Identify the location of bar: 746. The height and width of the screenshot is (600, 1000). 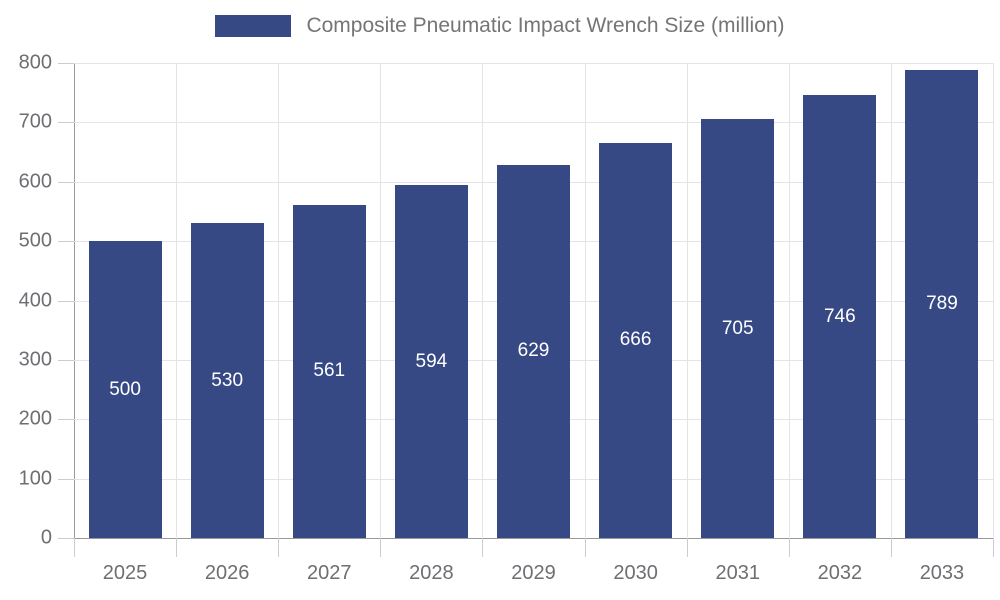
(840, 316).